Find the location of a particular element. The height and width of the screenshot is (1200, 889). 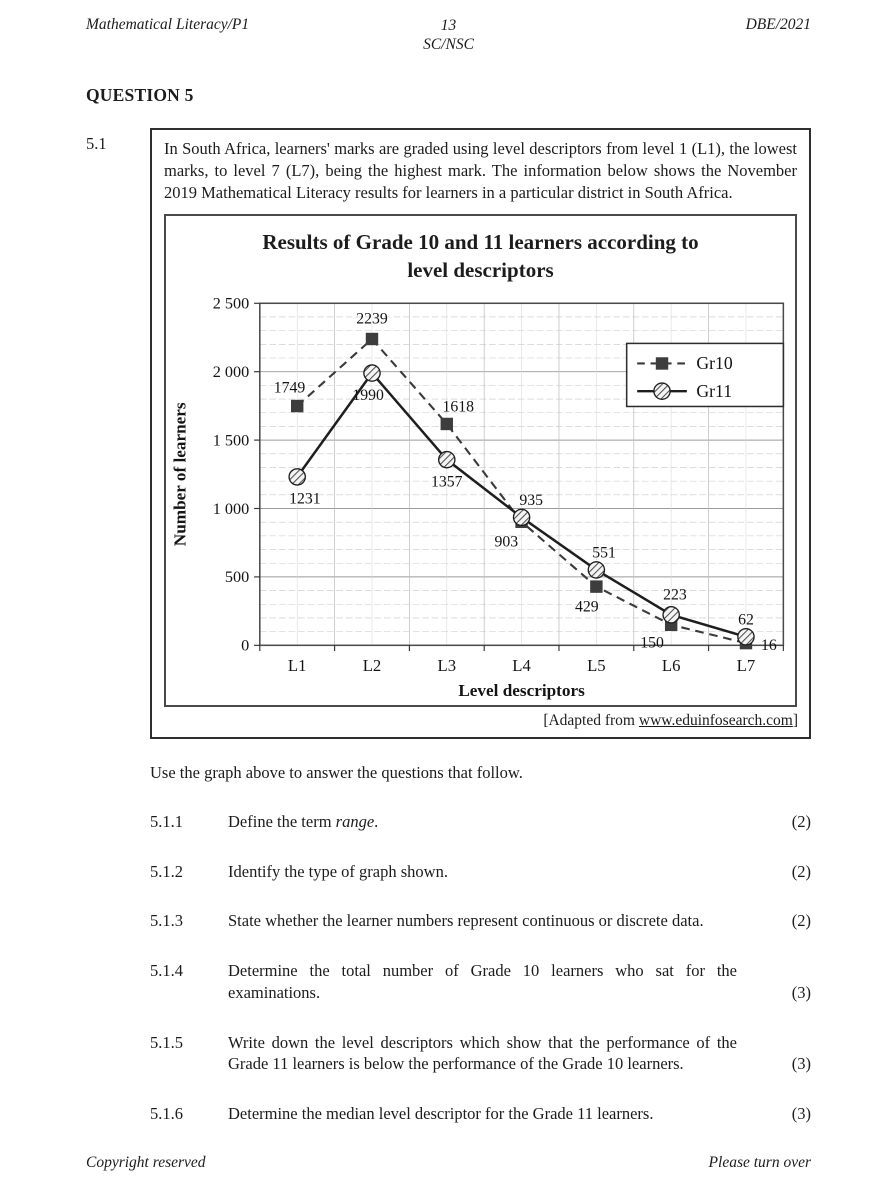

page-footer: Copyright reserved Please turn over is located at coordinates (448, 1163).